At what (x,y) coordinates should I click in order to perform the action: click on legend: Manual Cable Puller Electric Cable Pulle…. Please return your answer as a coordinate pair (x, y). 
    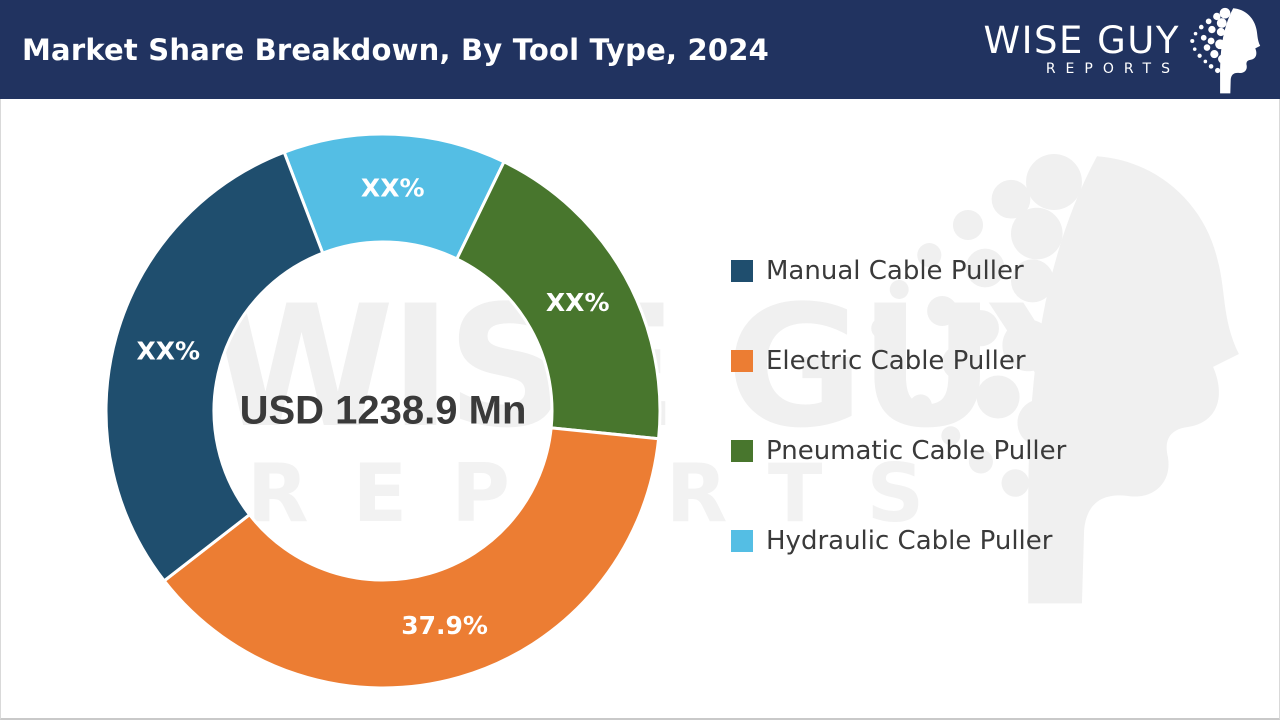
    Looking at the image, I should click on (899, 436).